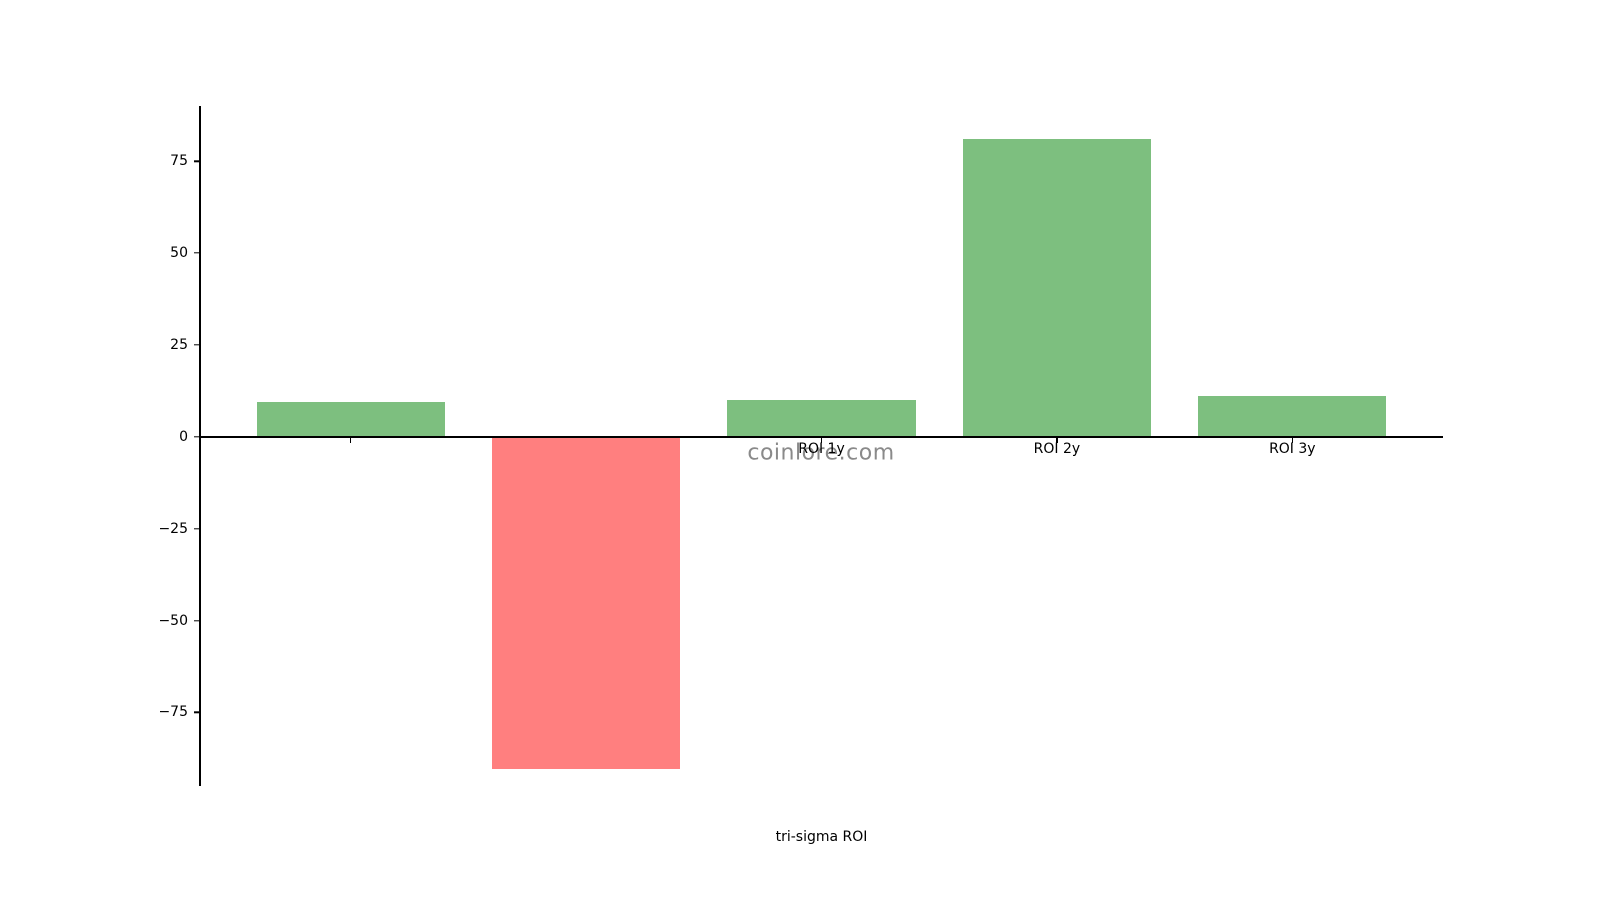  What do you see at coordinates (821, 837) in the screenshot?
I see `x-axis-title: tri-sigma ROI` at bounding box center [821, 837].